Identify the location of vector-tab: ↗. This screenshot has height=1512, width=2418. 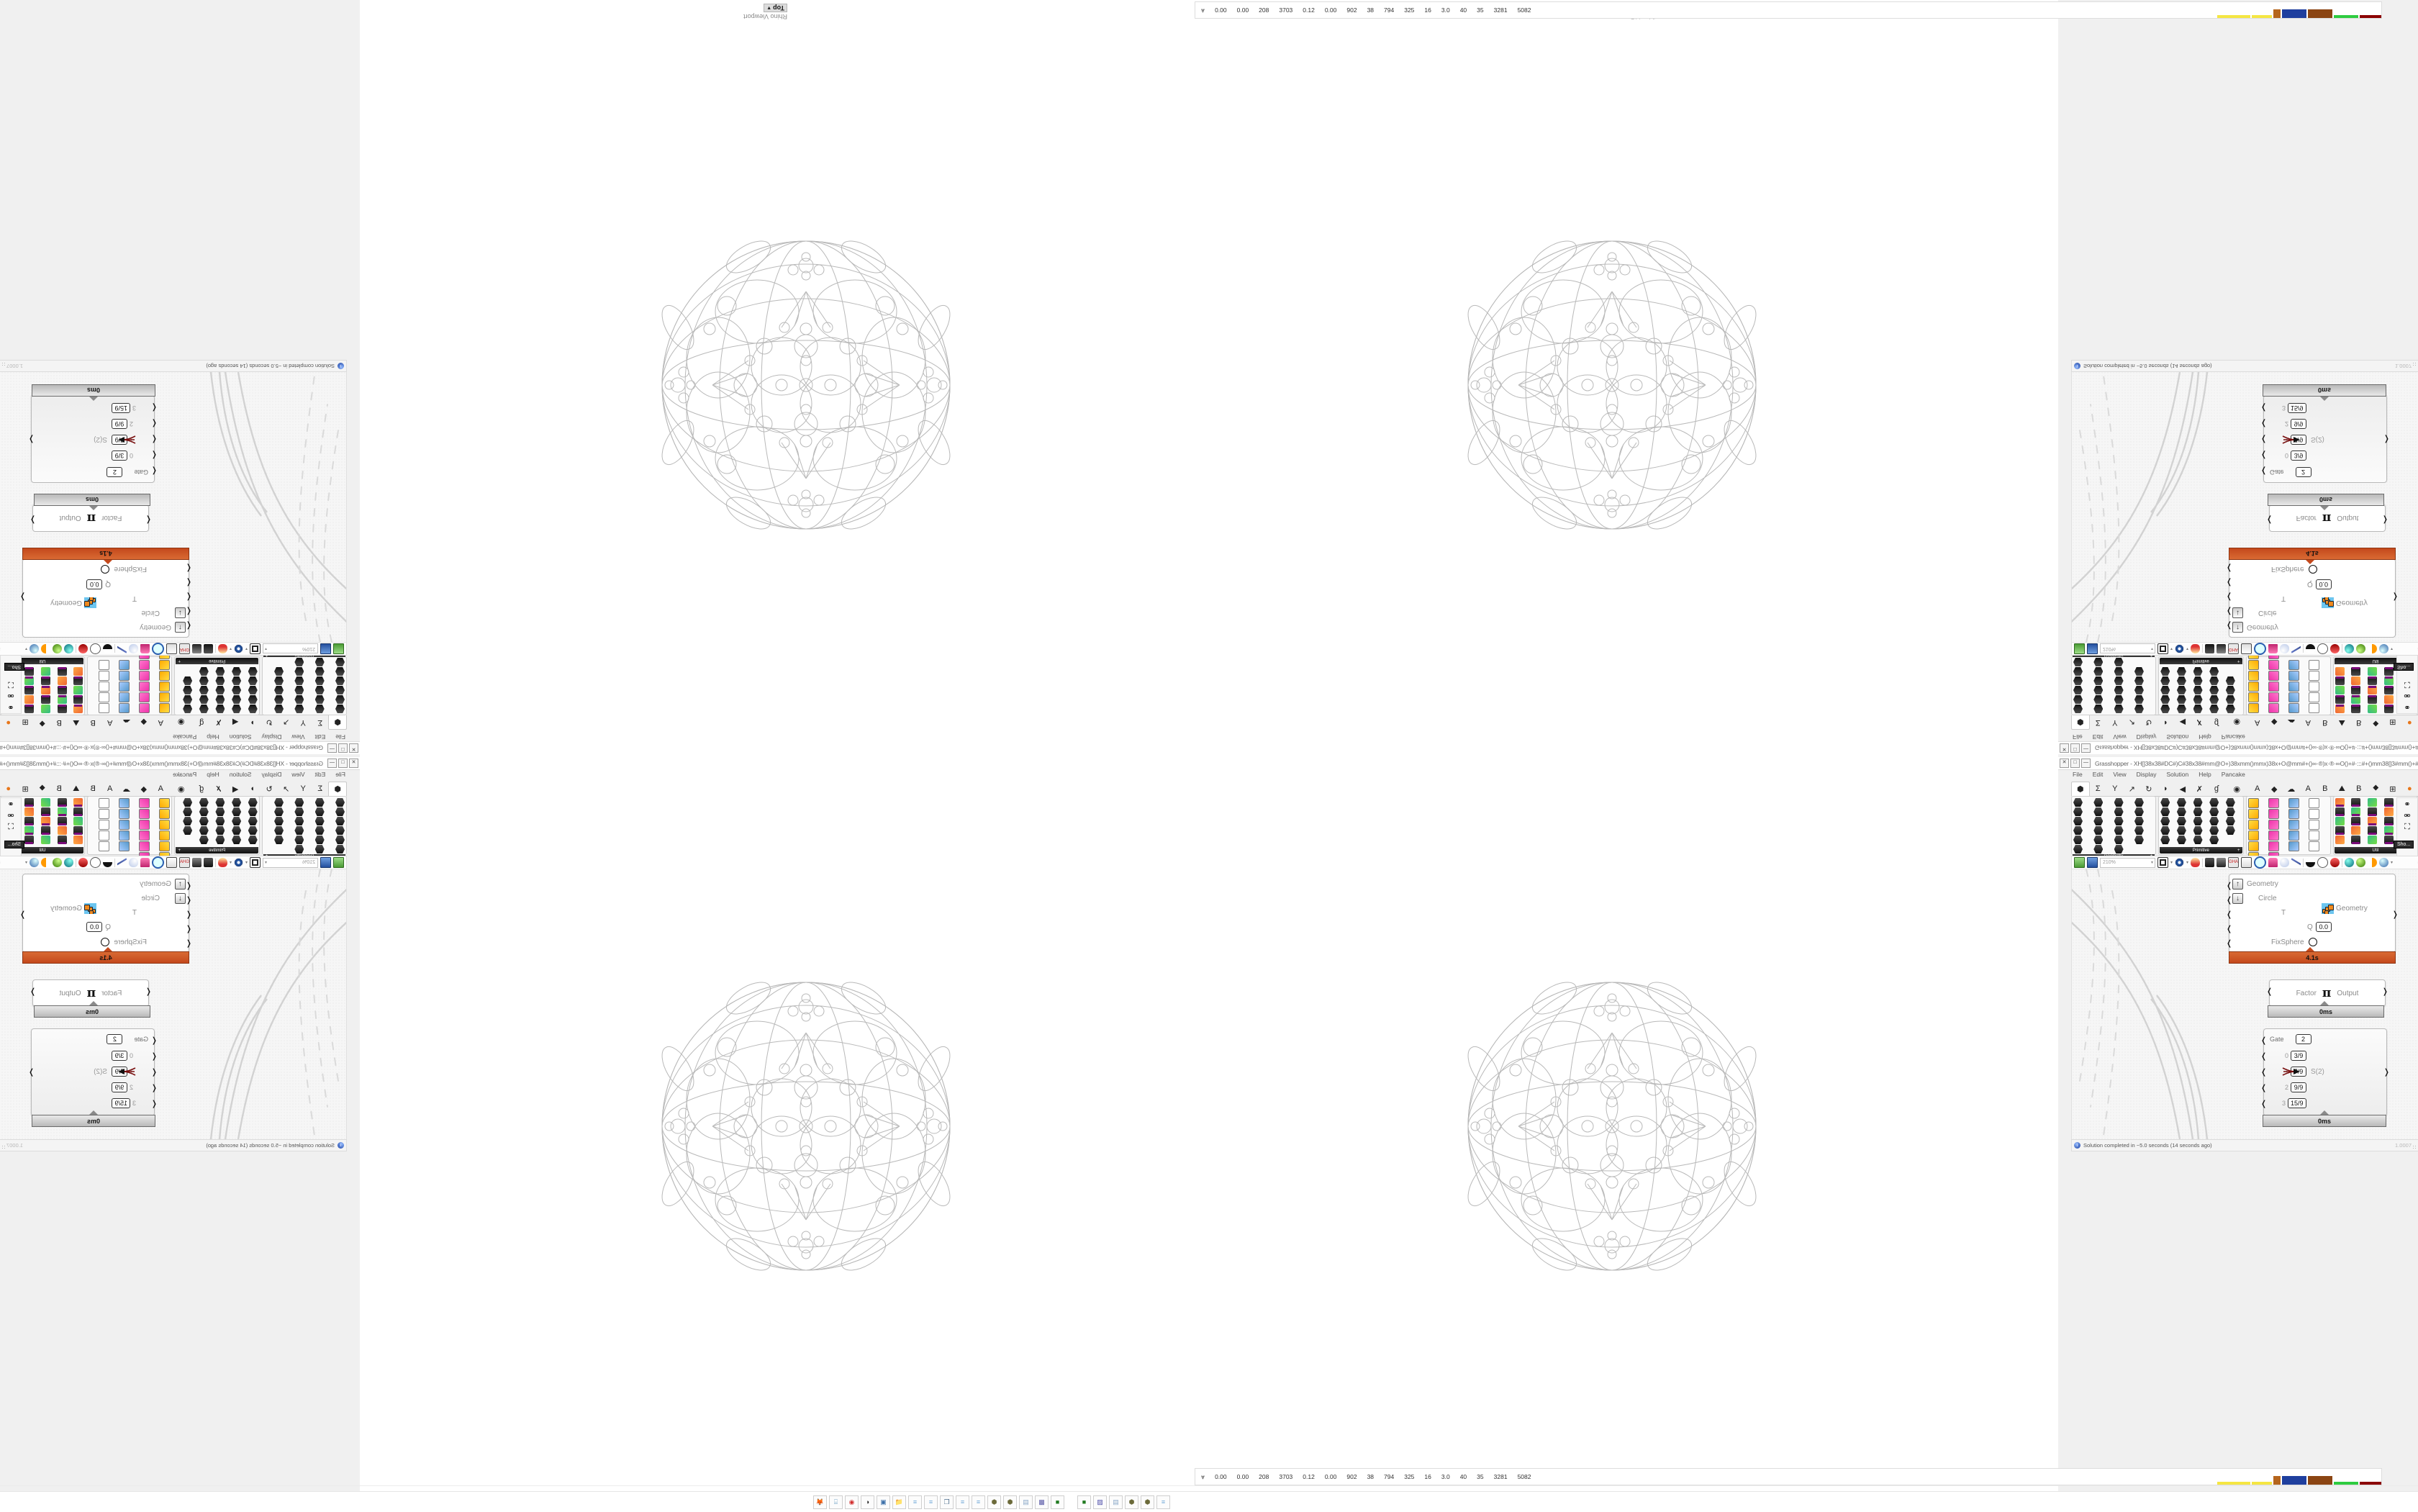
(286, 722).